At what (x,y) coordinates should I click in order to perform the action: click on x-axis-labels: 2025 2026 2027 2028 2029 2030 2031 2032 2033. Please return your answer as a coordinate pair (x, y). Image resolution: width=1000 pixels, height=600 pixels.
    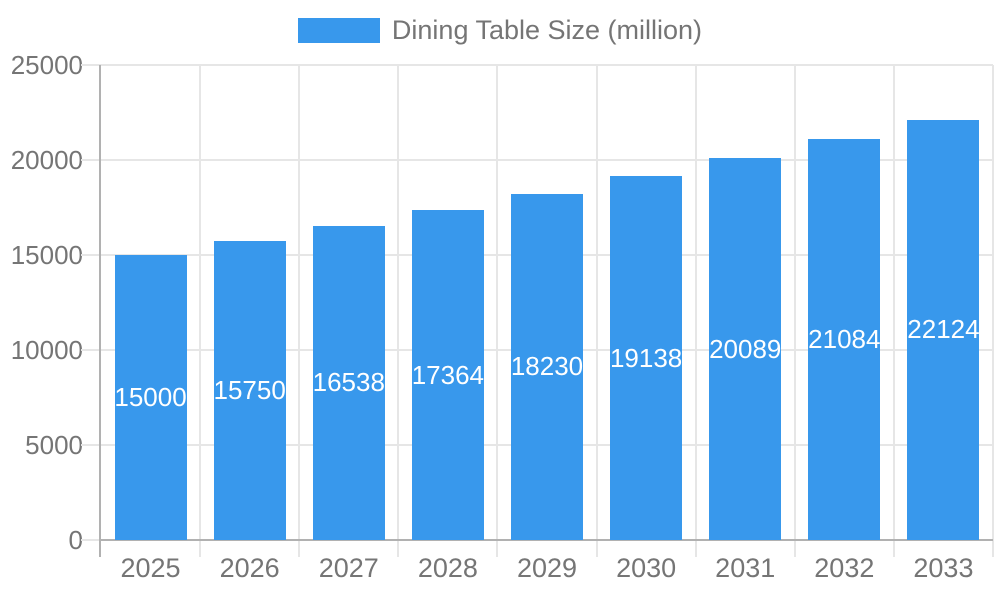
    Looking at the image, I should click on (547, 570).